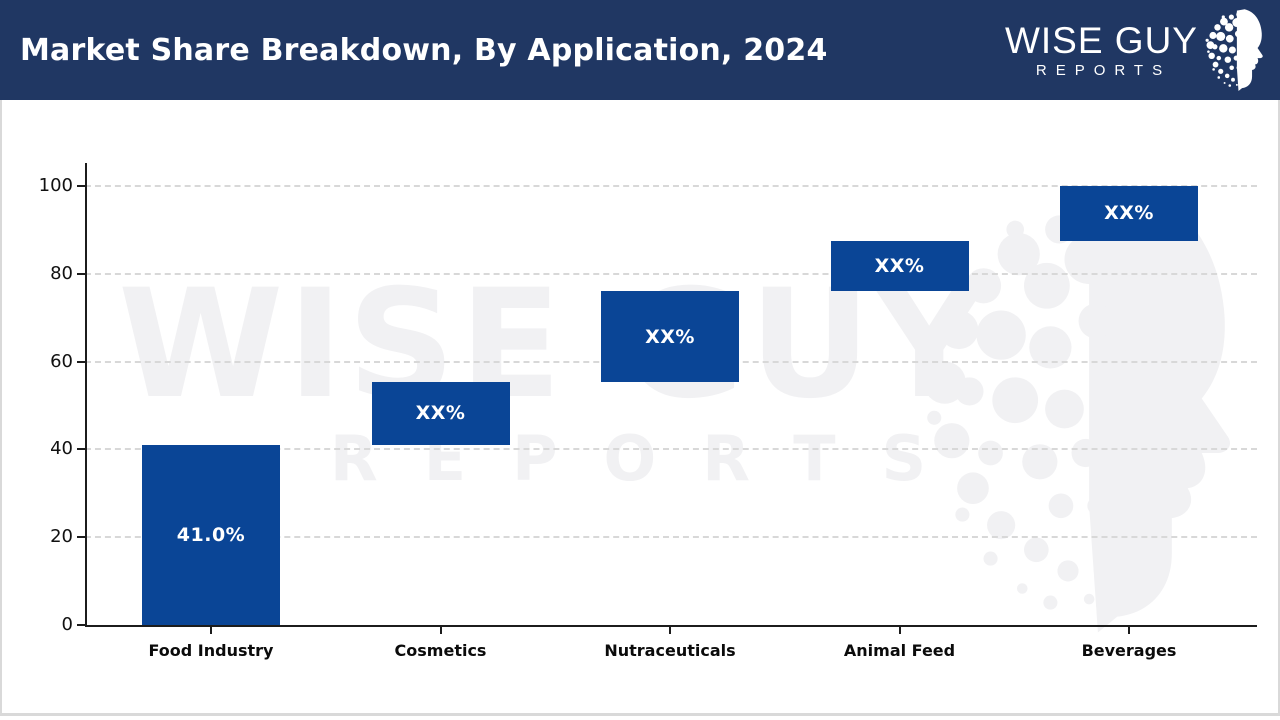 This screenshot has height=720, width=1280. I want to click on y-tick-label: 60, so click(61, 361).